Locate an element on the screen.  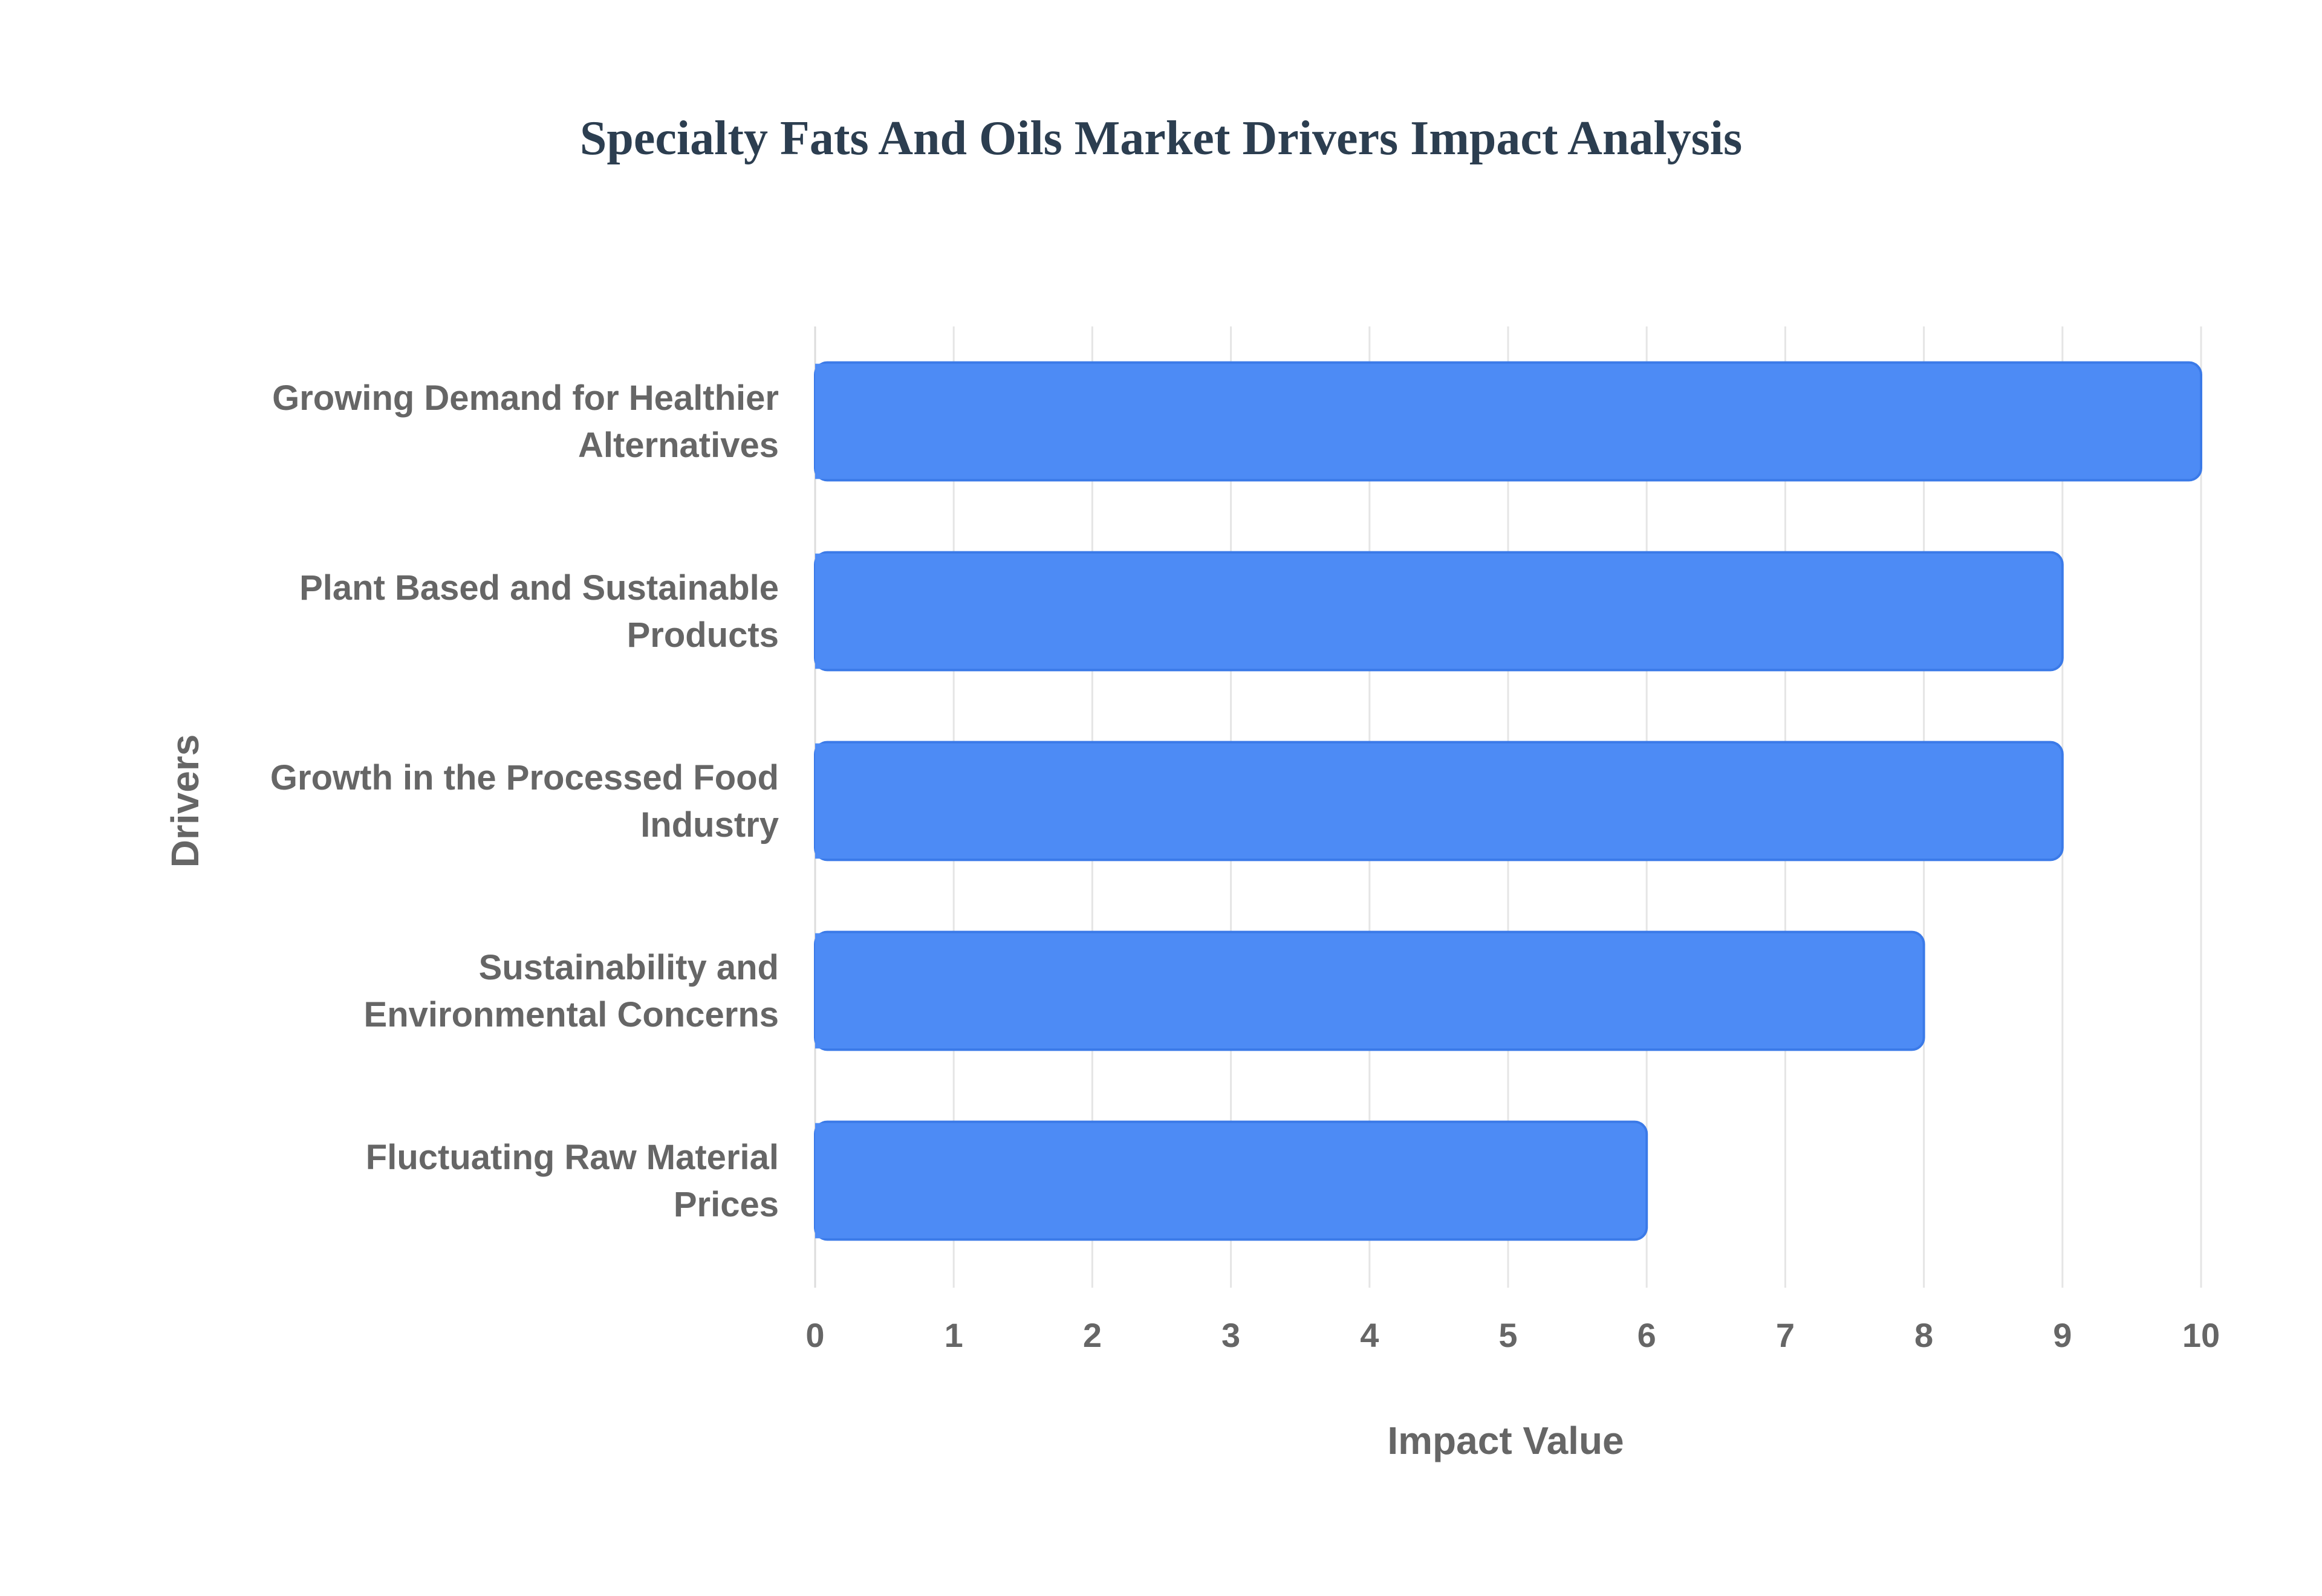
category-label: Plant Based and Sustainable Products is located at coordinates (539, 611).